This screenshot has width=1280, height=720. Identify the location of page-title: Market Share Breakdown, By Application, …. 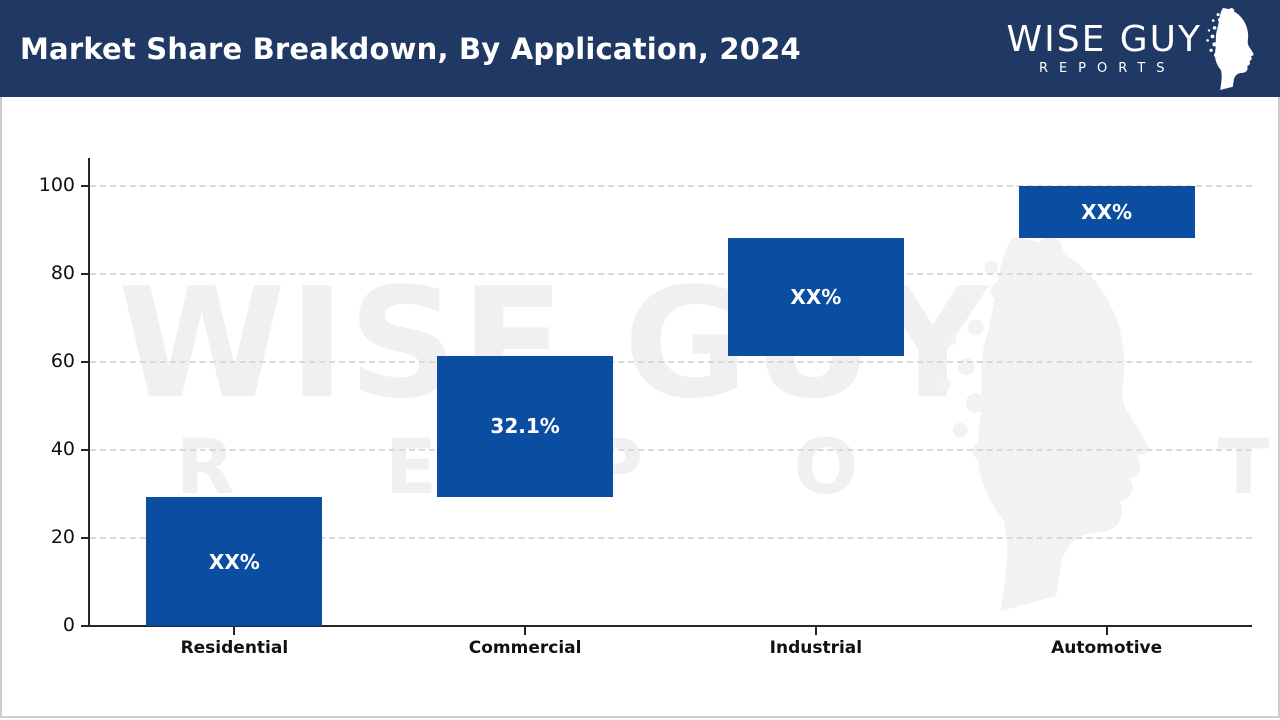
(410, 48).